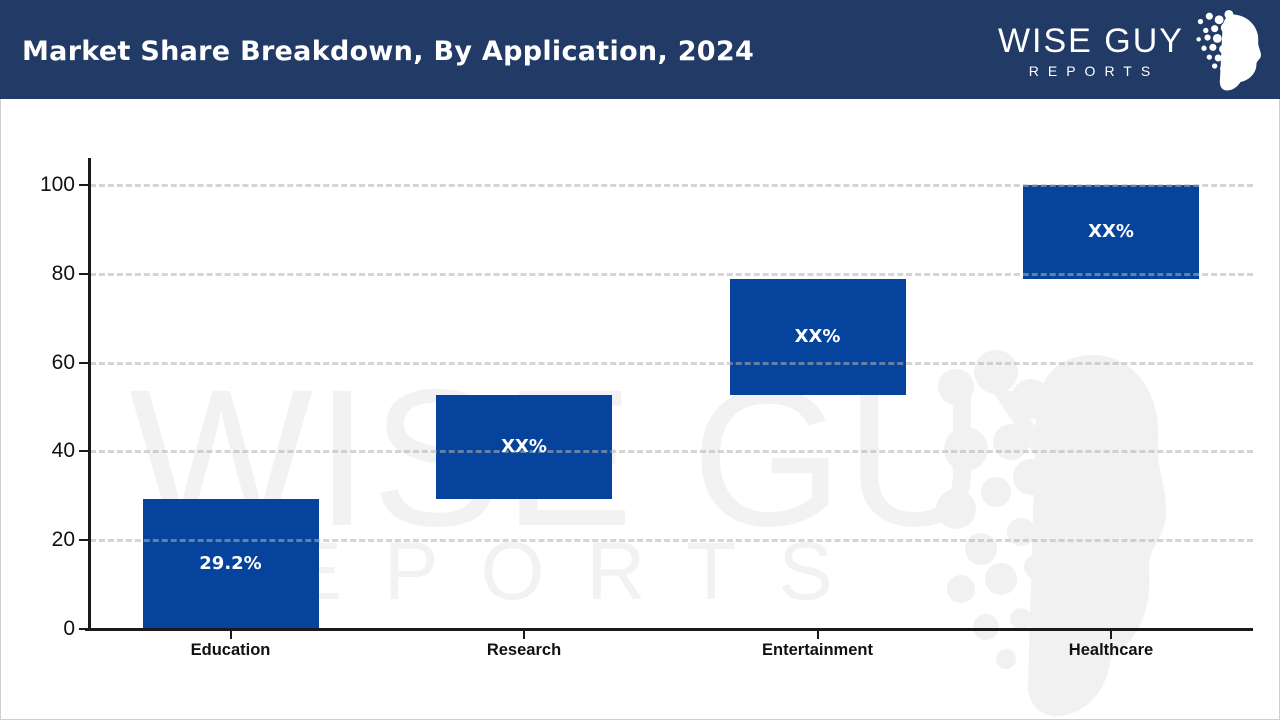 The height and width of the screenshot is (720, 1280). I want to click on logo-wordmark: WISE GUY, so click(1090, 40).